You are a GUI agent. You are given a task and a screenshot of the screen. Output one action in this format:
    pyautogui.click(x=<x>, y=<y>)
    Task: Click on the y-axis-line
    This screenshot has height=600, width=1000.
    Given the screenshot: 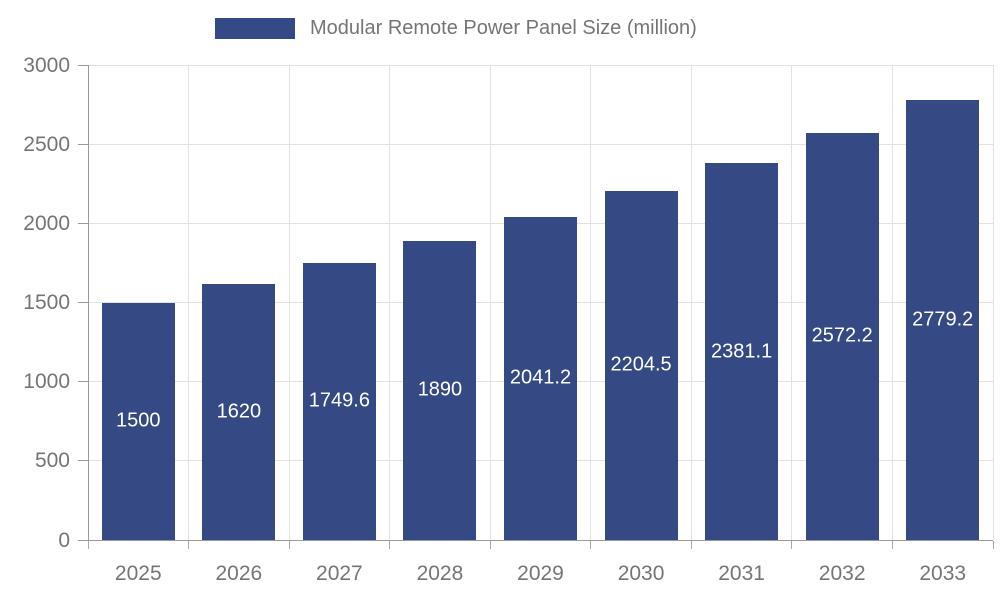 What is the action you would take?
    pyautogui.click(x=88, y=303)
    